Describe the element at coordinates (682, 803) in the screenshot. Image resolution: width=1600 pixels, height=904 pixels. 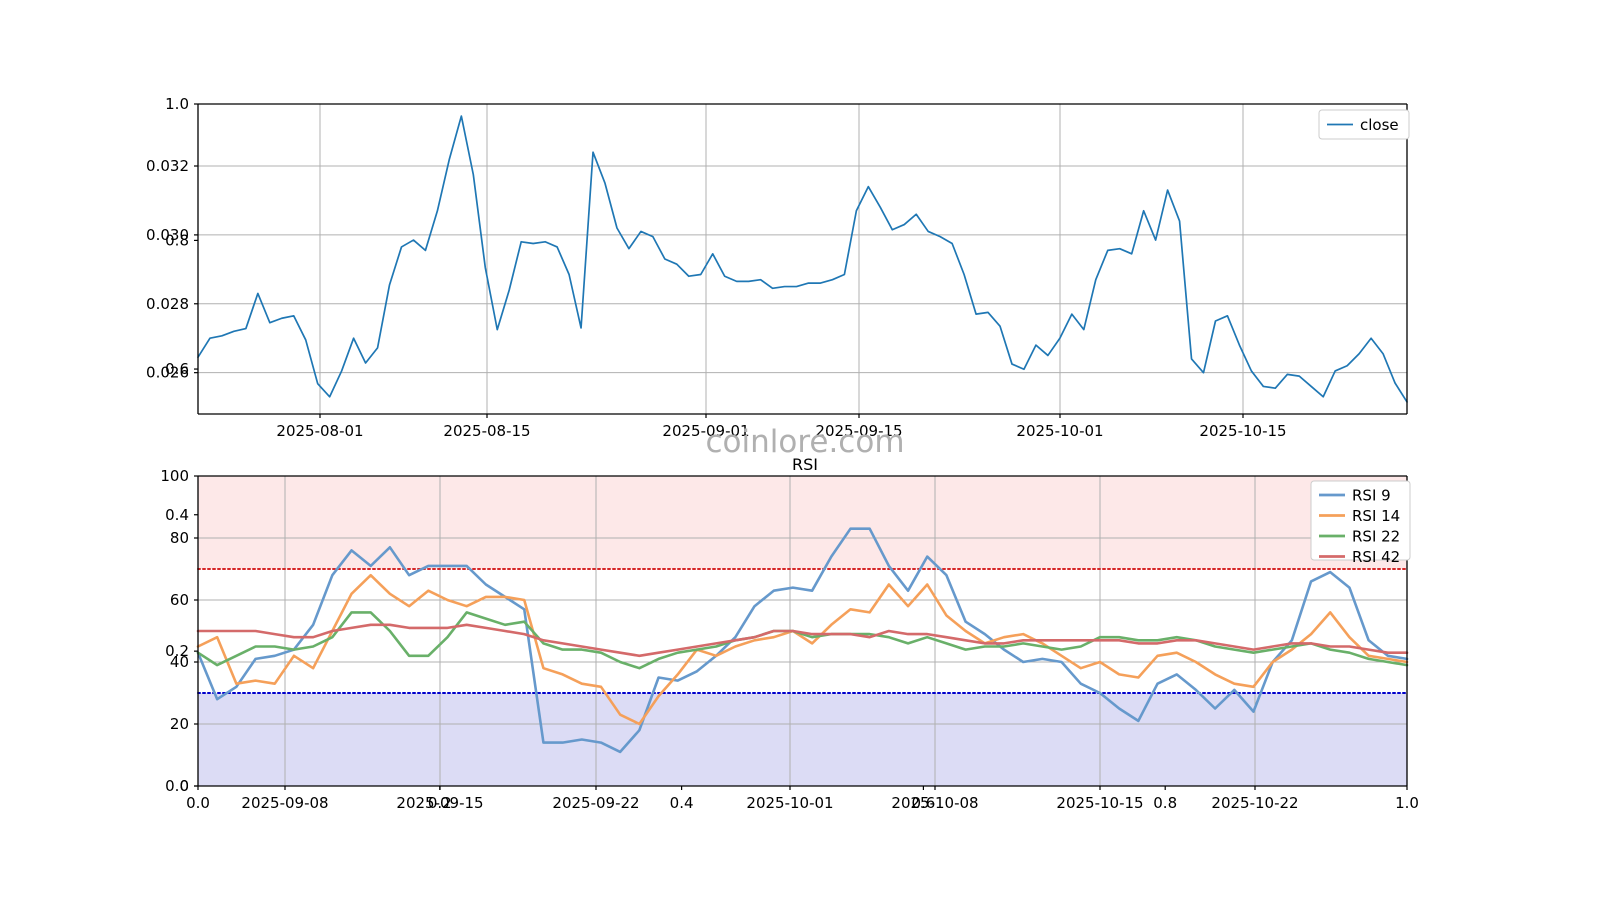
I see `rsi-xtick-secondary-label: 0.4` at that location.